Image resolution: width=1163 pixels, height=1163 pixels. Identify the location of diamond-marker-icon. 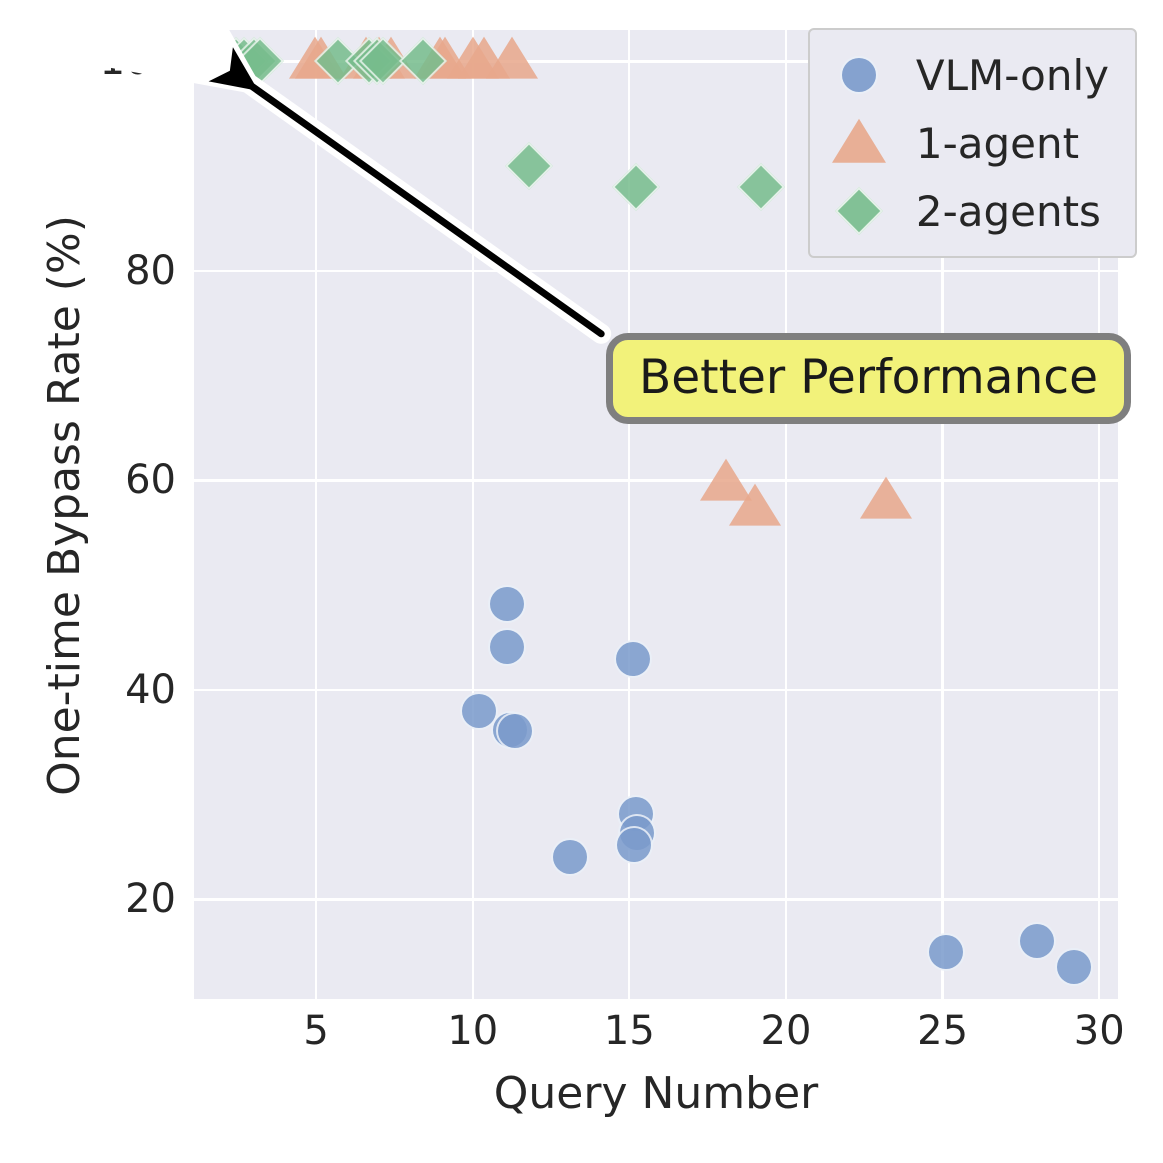
(859, 211).